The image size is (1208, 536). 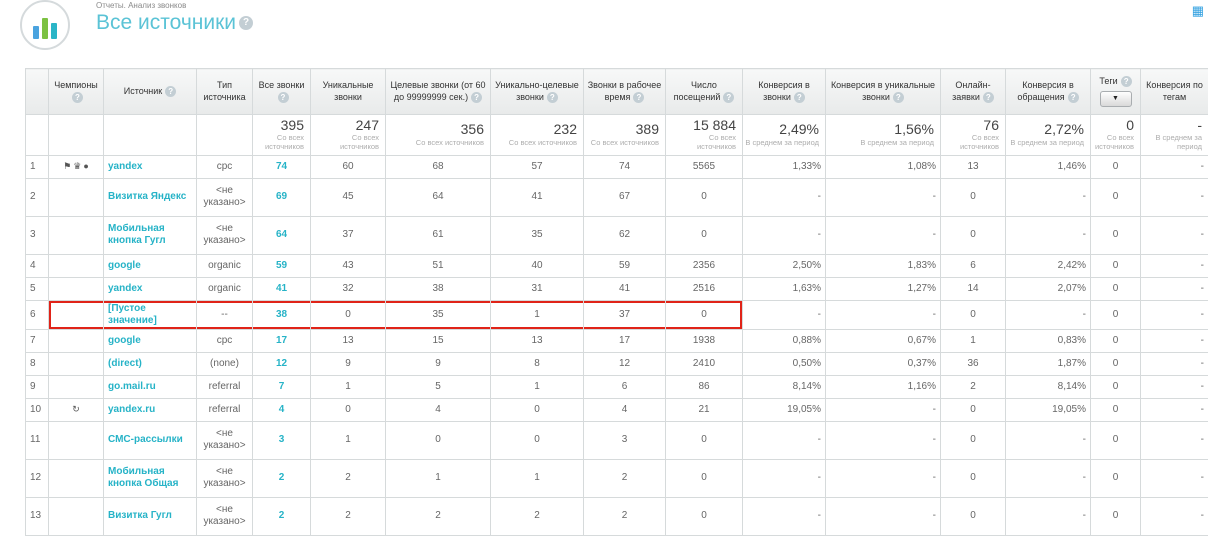 What do you see at coordinates (1197, 10) in the screenshot?
I see `grid-icon: ▦` at bounding box center [1197, 10].